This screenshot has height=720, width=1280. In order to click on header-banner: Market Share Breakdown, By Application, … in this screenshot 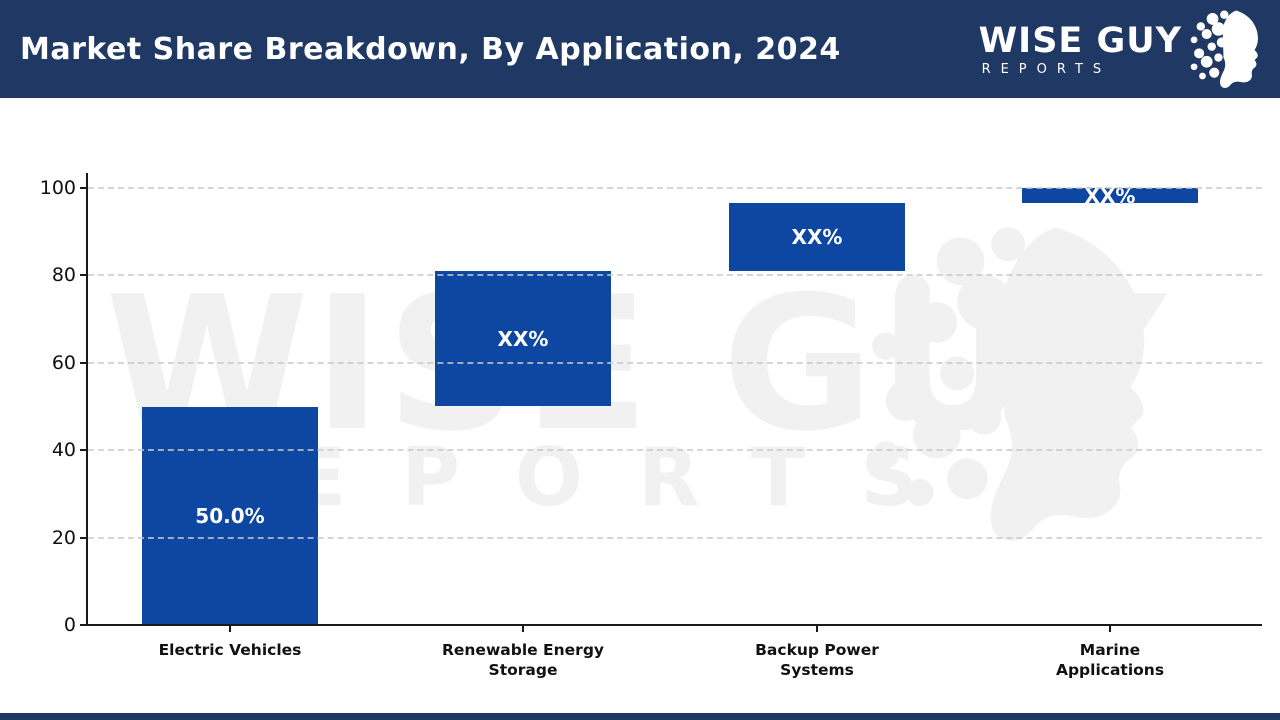, I will do `click(640, 49)`.